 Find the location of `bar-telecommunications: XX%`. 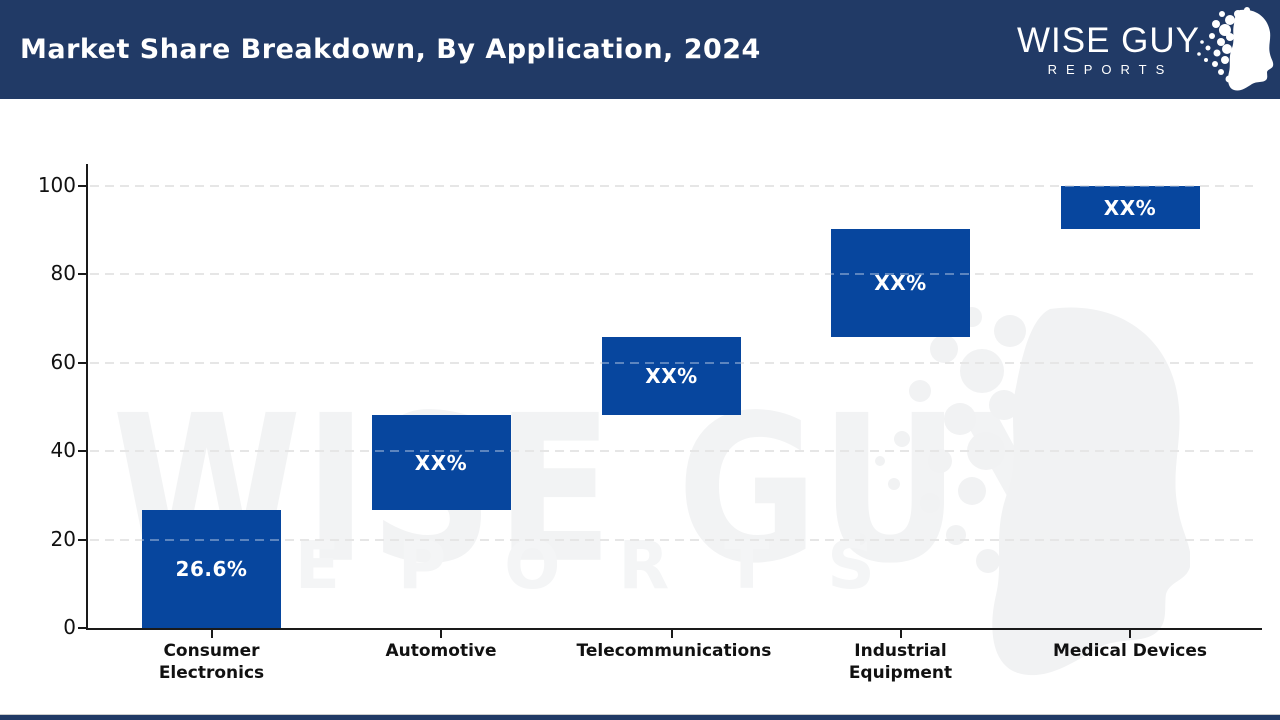

bar-telecommunications: XX% is located at coordinates (671, 376).